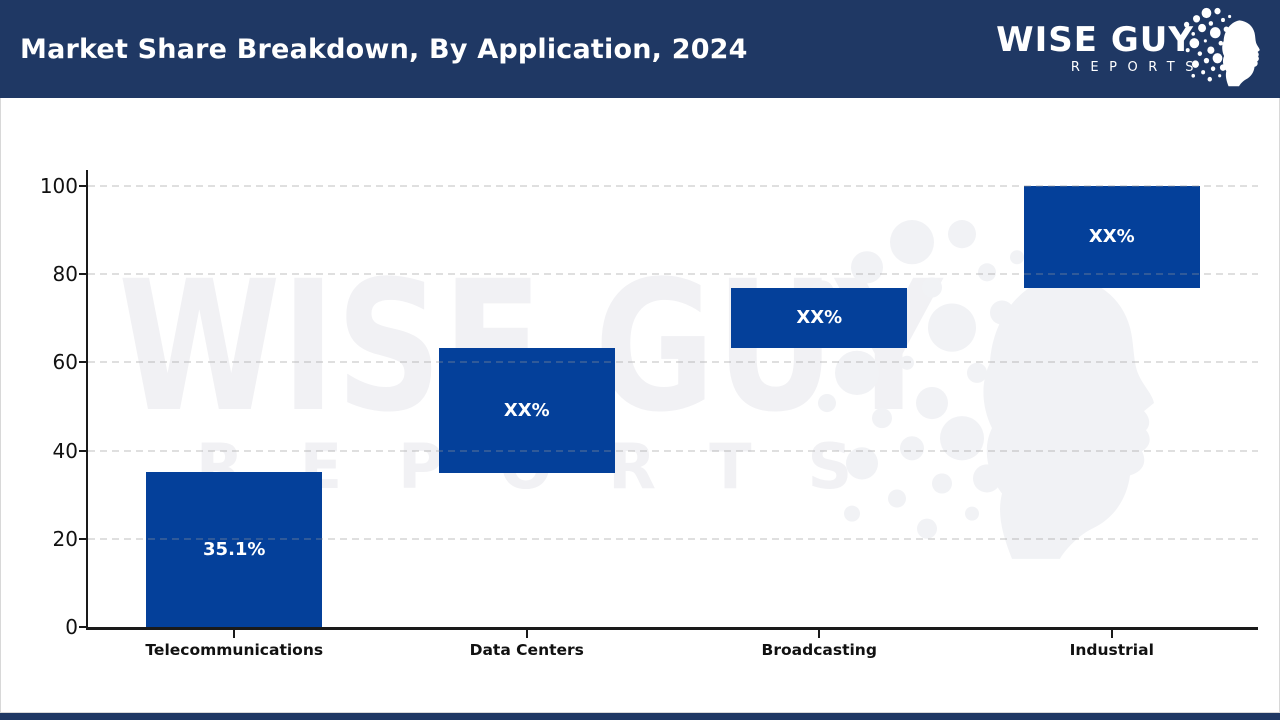 This screenshot has width=1280, height=720. Describe the element at coordinates (640, 716) in the screenshot. I see `footer-bar` at that location.